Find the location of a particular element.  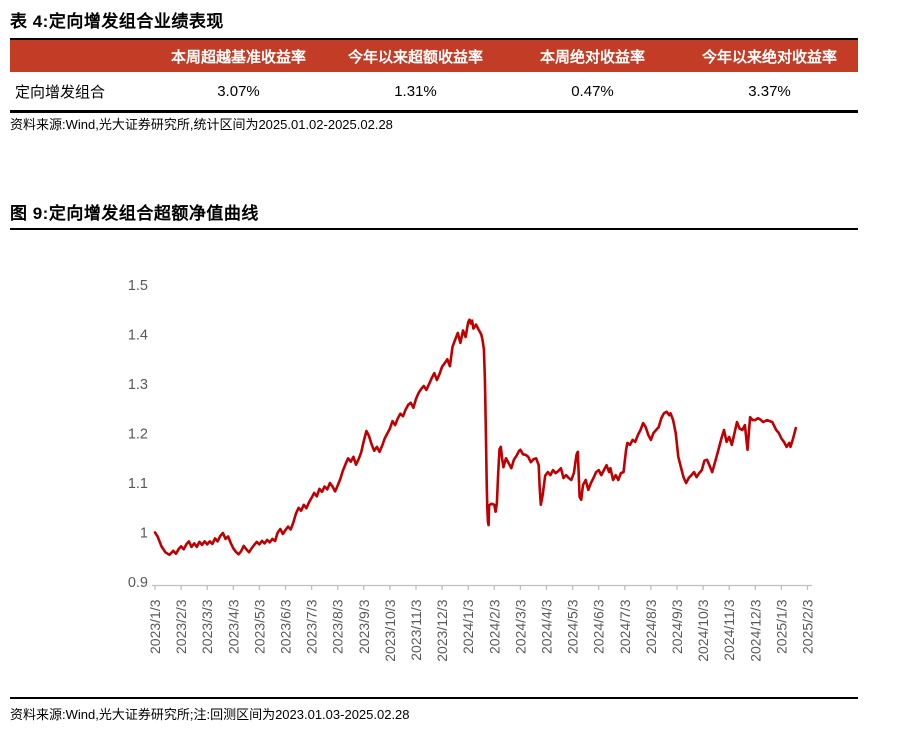

x-tick-label: 2024/5/3 is located at coordinates (573, 626).